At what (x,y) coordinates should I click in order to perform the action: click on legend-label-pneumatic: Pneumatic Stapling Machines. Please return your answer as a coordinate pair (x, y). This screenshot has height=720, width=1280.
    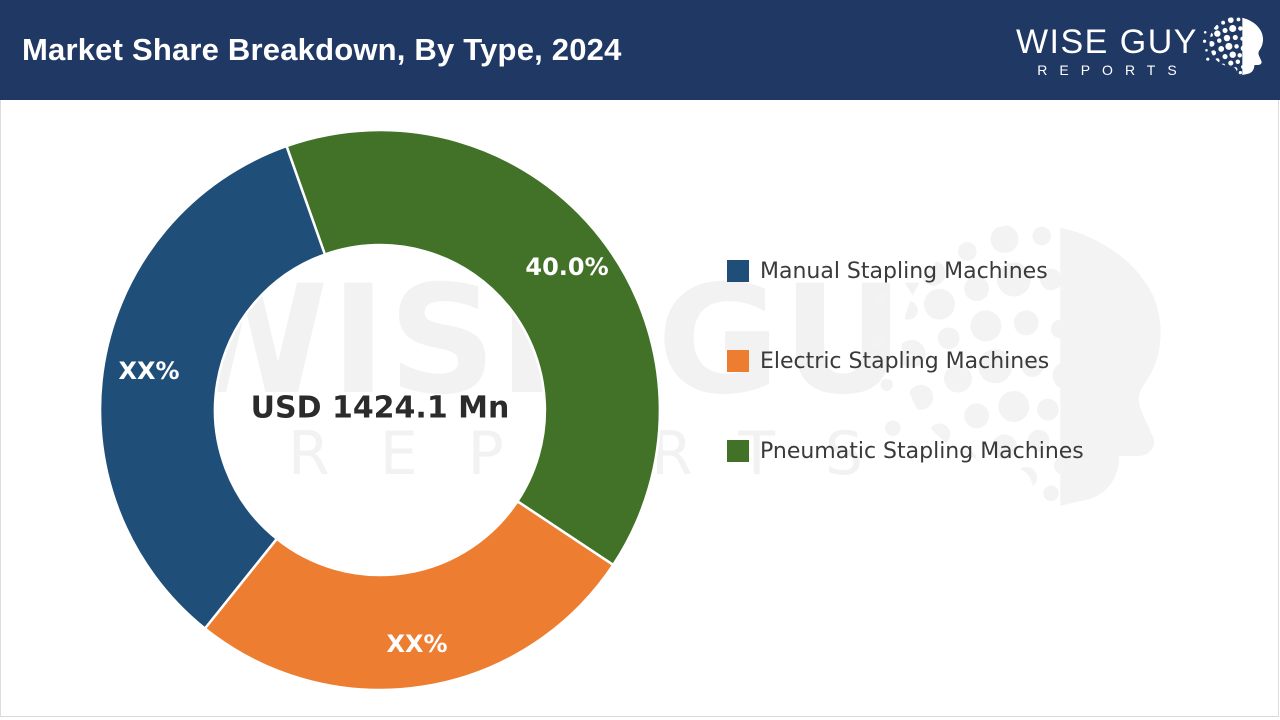
    Looking at the image, I should click on (922, 451).